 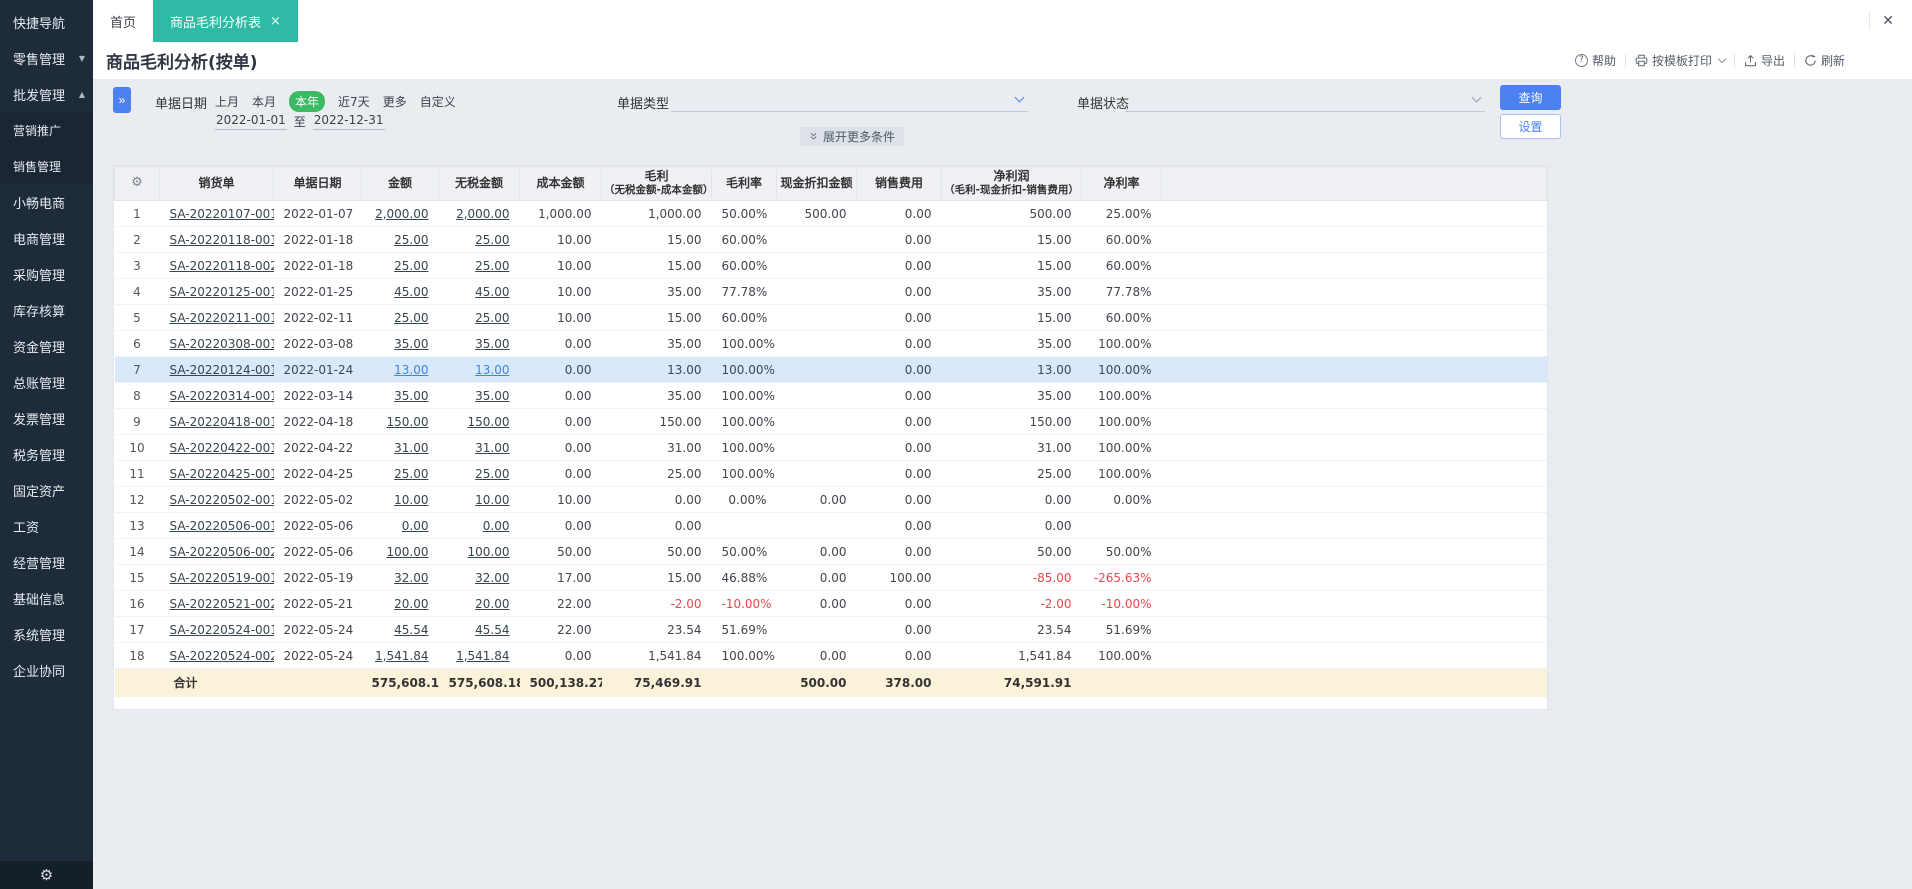 I want to click on sidebar-item-9: 资金管理, so click(x=46, y=346).